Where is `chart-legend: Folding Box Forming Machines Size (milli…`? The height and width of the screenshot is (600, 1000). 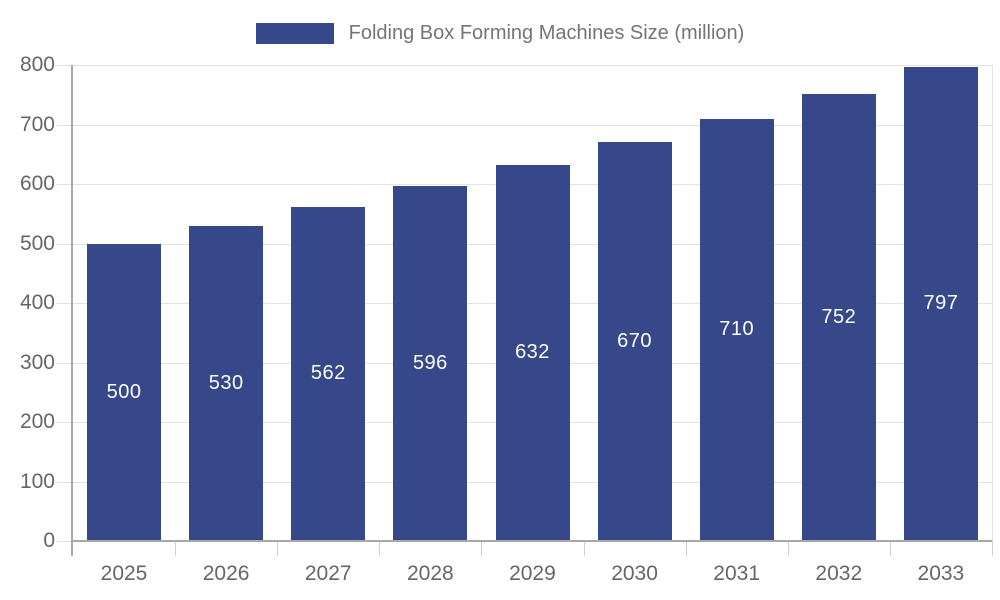 chart-legend: Folding Box Forming Machines Size (milli… is located at coordinates (500, 33).